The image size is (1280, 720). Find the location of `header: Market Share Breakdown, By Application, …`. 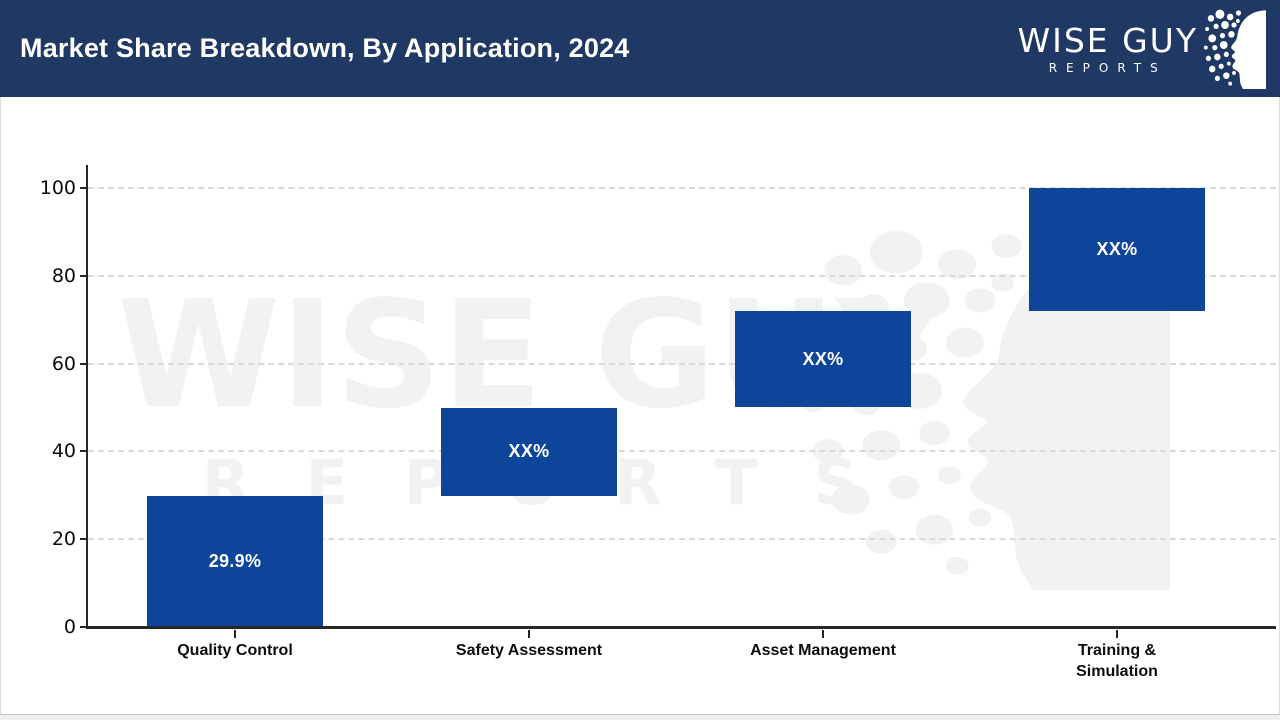

header: Market Share Breakdown, By Application, … is located at coordinates (640, 48).